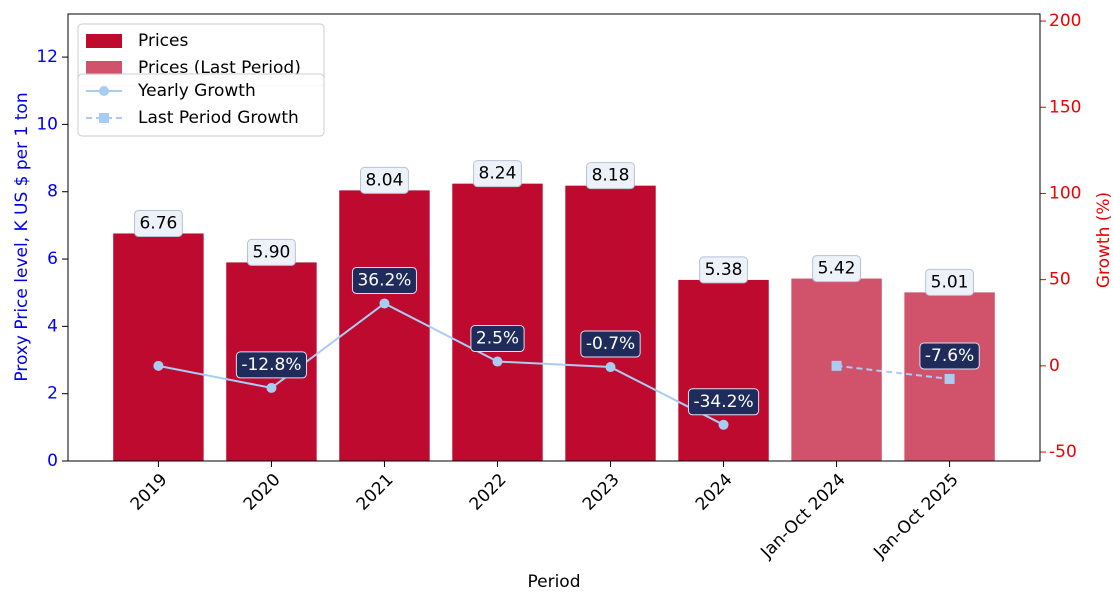 This screenshot has width=1113, height=592. Describe the element at coordinates (1103, 240) in the screenshot. I see `y2-axis-label: Growth (%)` at that location.